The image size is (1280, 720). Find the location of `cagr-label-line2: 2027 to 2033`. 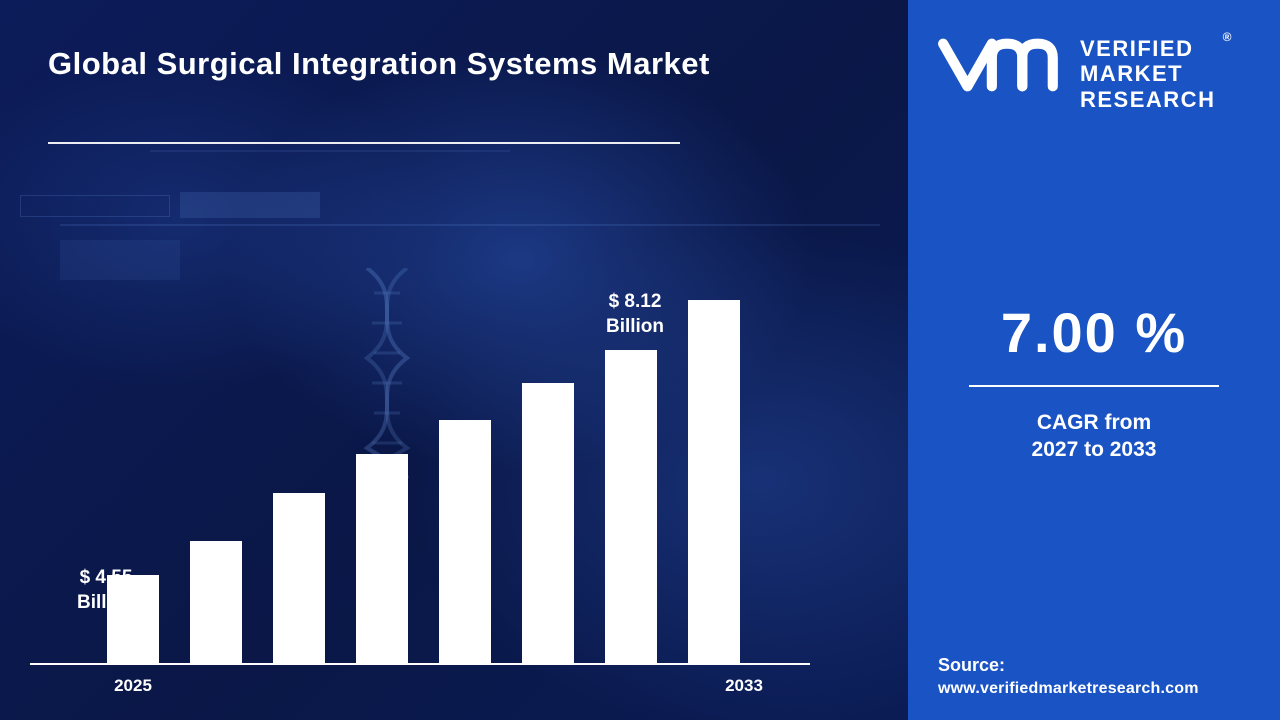

cagr-label-line2: 2027 to 2033 is located at coordinates (1094, 450).